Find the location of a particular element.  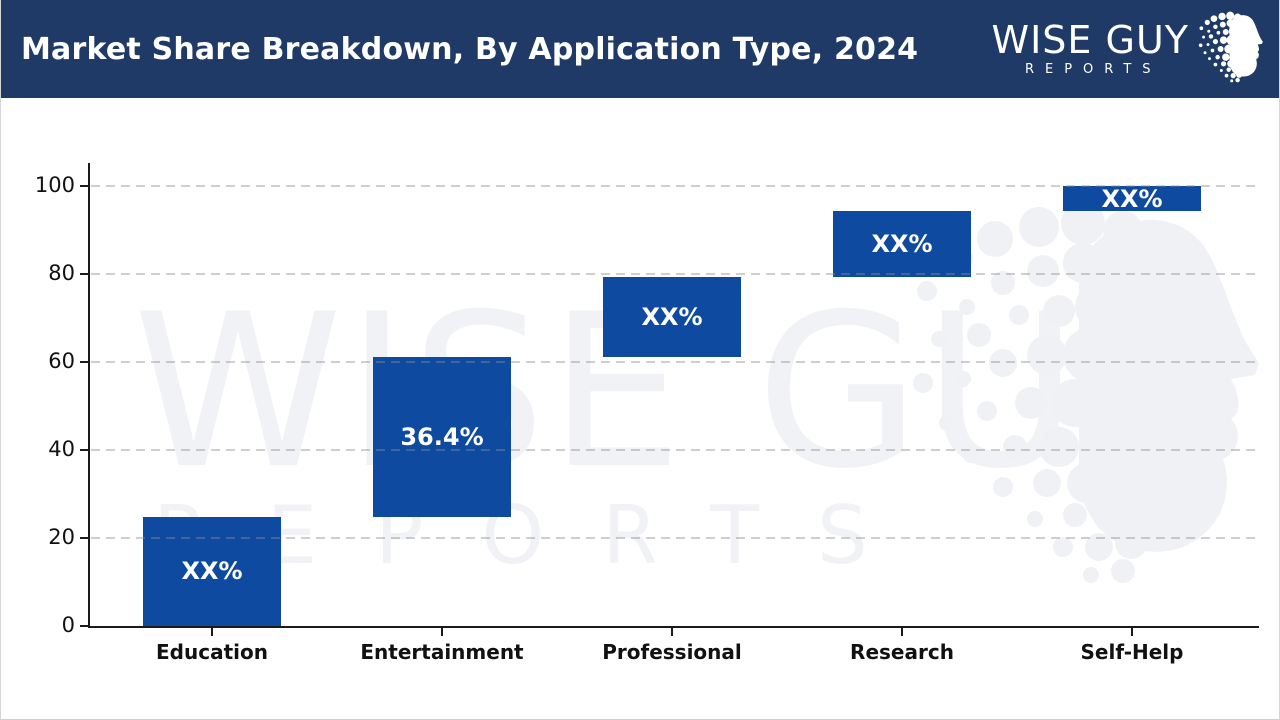

x-label-education: Education is located at coordinates (212, 652).